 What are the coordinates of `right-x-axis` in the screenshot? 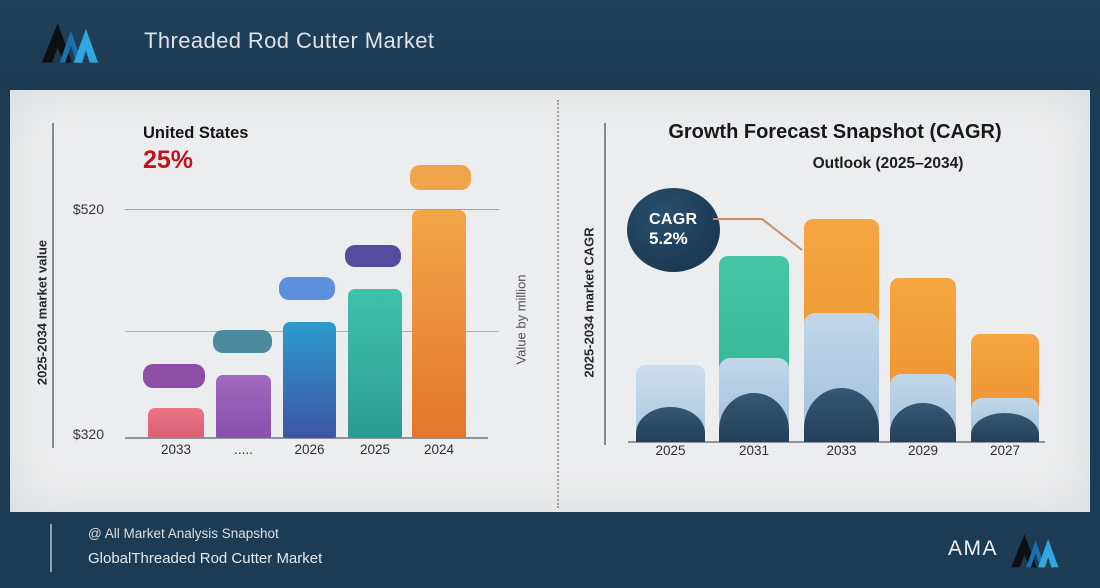 It's located at (836, 442).